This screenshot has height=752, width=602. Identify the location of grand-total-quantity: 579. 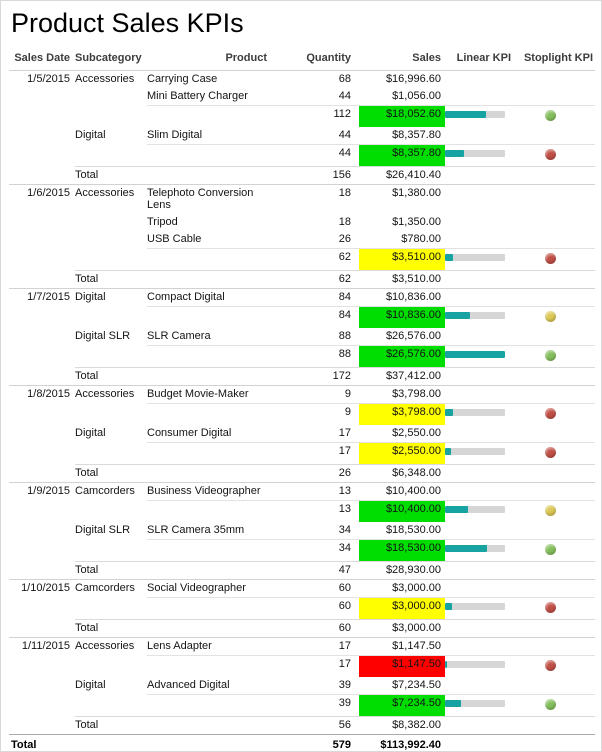
(316, 742).